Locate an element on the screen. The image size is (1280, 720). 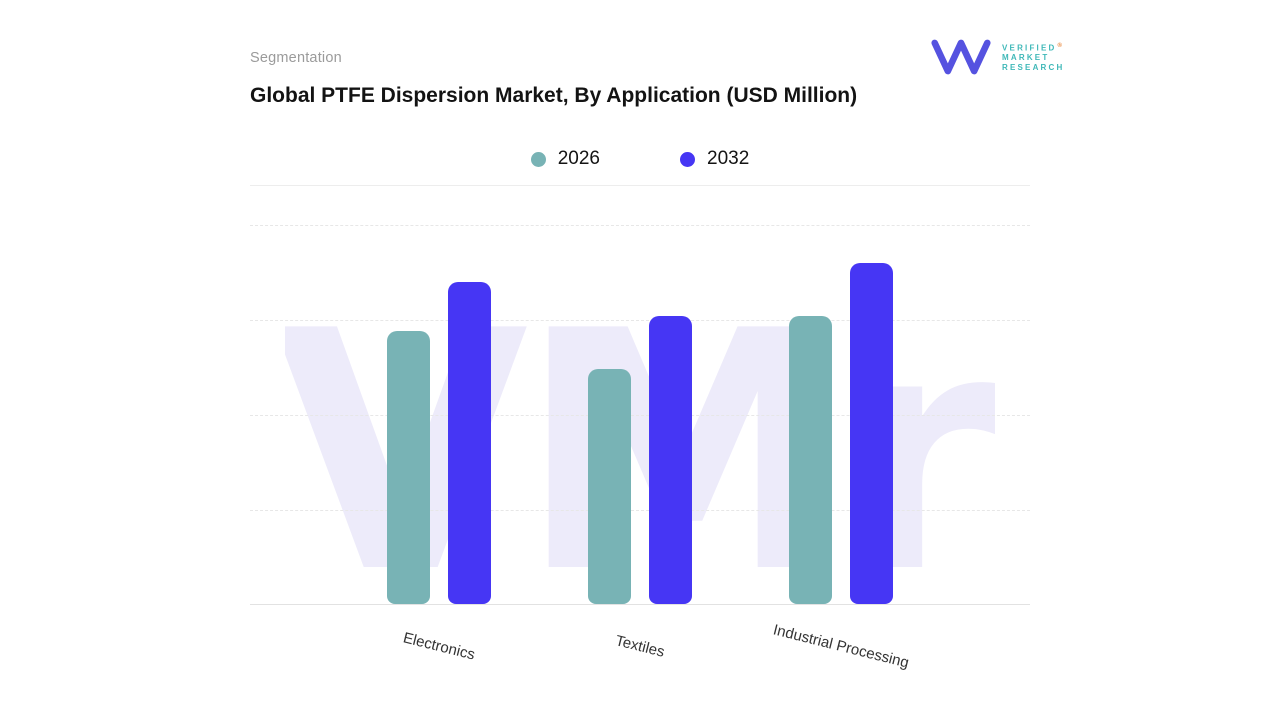
bar-group-industrial-processing: Industrial Processing is located at coordinates (841, 448).